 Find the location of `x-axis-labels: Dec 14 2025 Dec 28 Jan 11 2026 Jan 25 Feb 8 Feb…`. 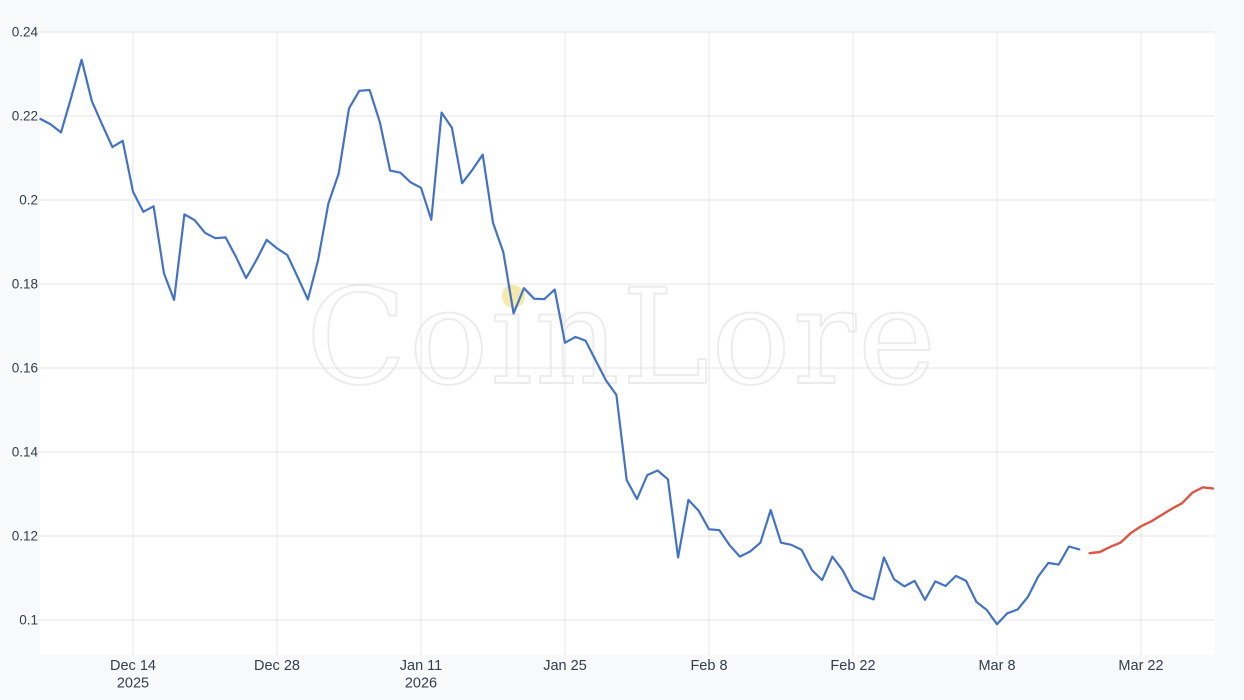

x-axis-labels: Dec 14 2025 Dec 28 Jan 11 2026 Jan 25 Feb 8 Feb… is located at coordinates (637, 675).